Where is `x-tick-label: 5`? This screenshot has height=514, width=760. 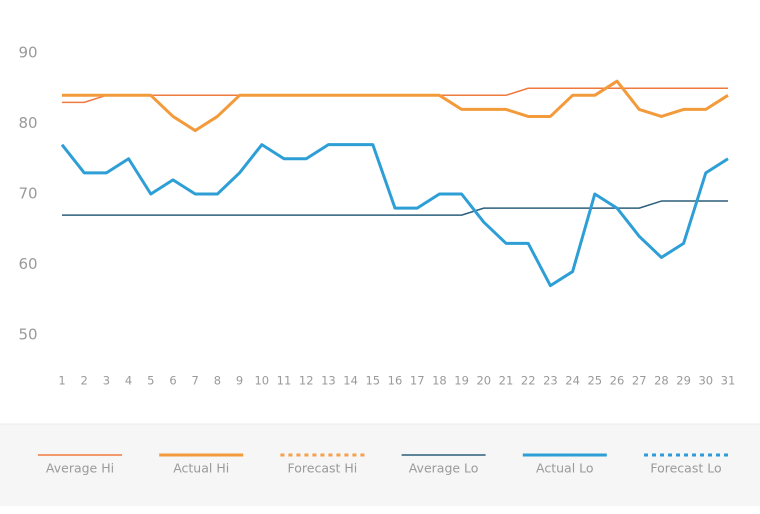 x-tick-label: 5 is located at coordinates (150, 381).